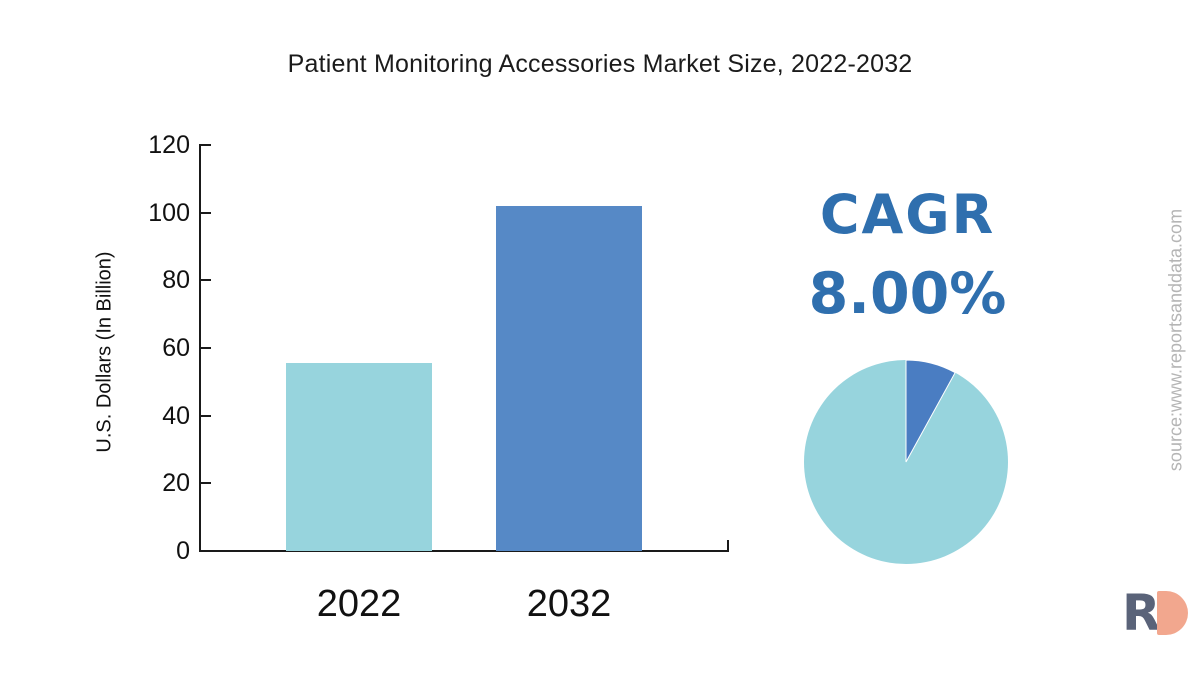 This screenshot has width=1200, height=674. Describe the element at coordinates (569, 378) in the screenshot. I see `bar-2032` at that location.